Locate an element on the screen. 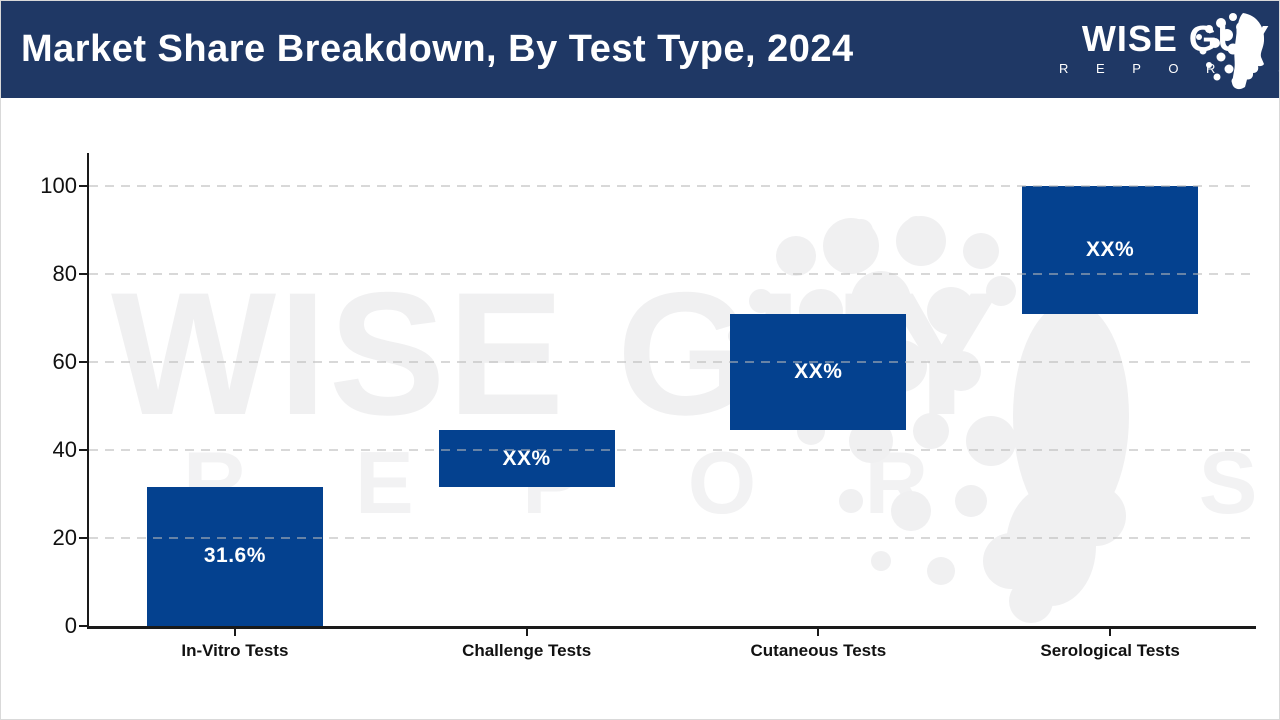 This screenshot has height=720, width=1280. x-category-label-3: Cutaneous Tests is located at coordinates (818, 650).